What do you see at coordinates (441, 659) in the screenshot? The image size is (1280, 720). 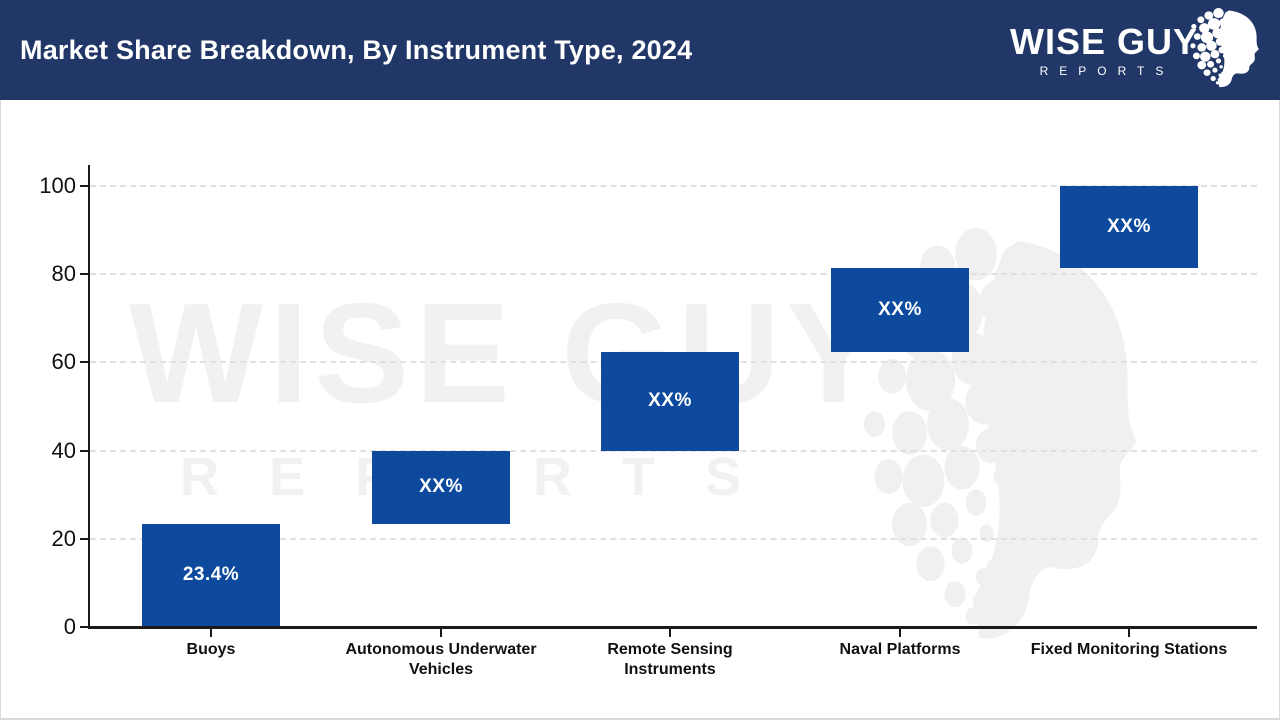 I see `x-category-label: Autonomous Underwater Vehicles` at bounding box center [441, 659].